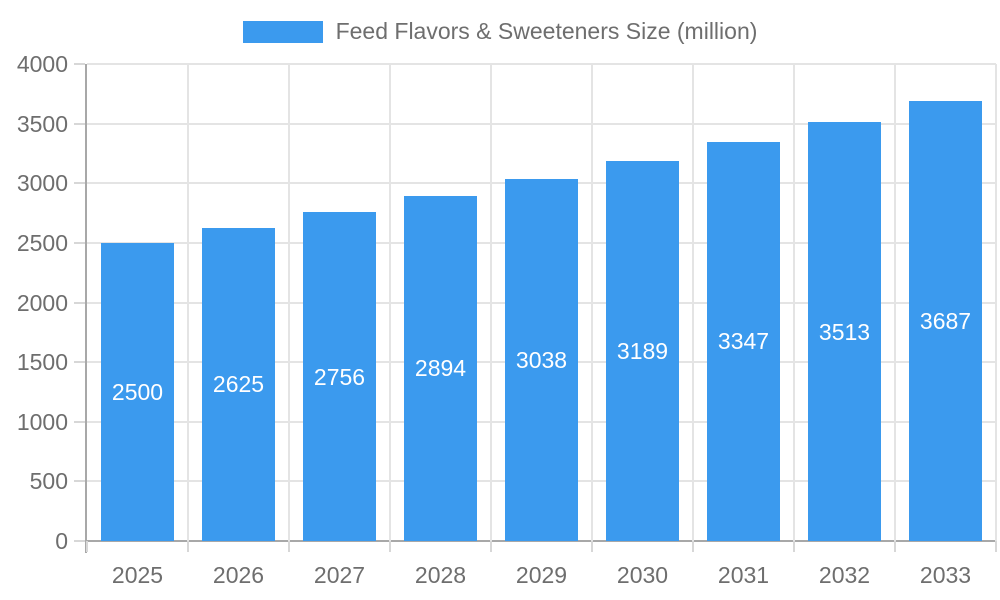 The width and height of the screenshot is (1000, 600). What do you see at coordinates (137, 575) in the screenshot?
I see `x-axis-tick-label: 2025` at bounding box center [137, 575].